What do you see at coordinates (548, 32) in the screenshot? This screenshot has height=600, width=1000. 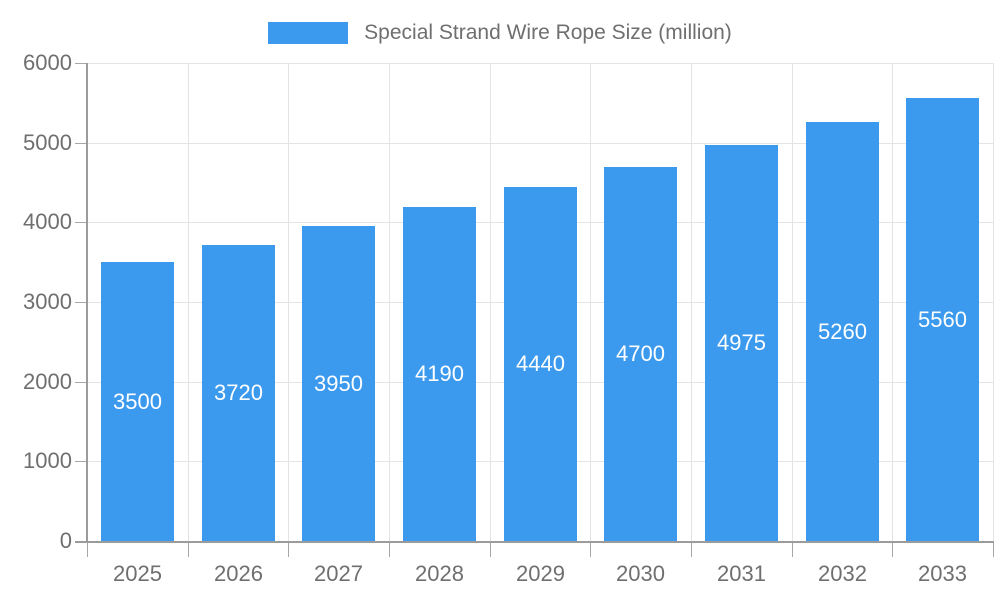 I see `legend-label: Special Strand Wire Rope Size (million)` at bounding box center [548, 32].